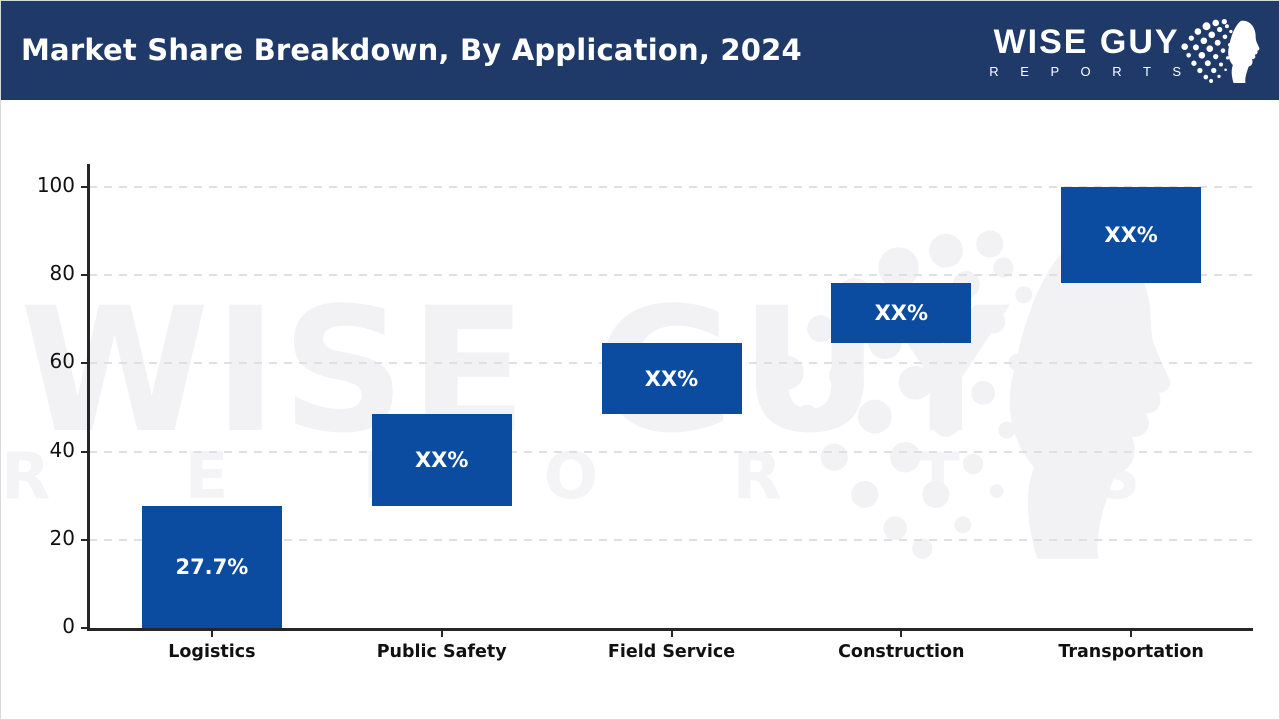 The height and width of the screenshot is (720, 1280). I want to click on wiseguy-logo-text: WISE GUY R E P O R T S, so click(1086, 52).